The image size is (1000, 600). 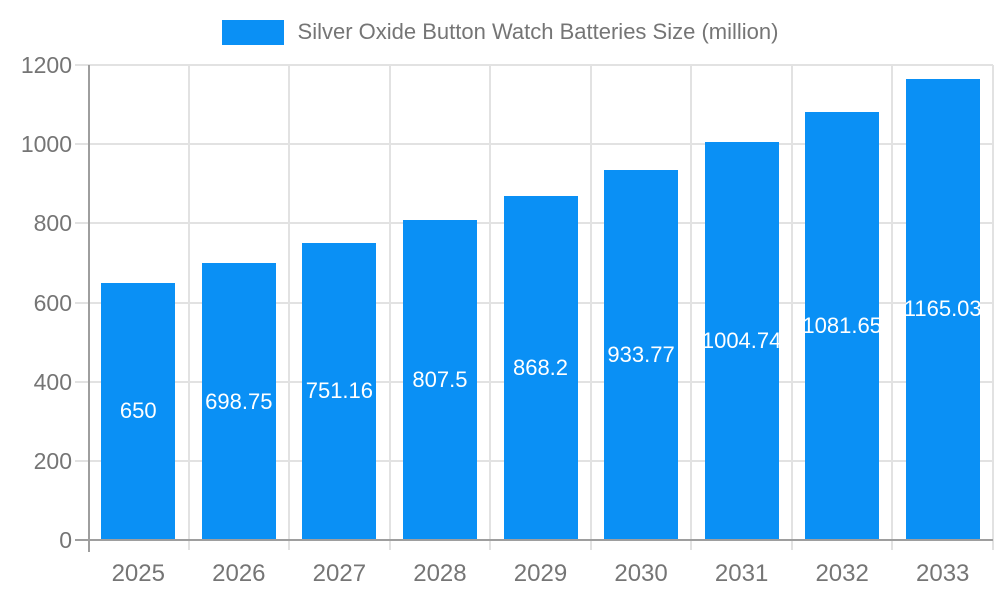 I want to click on bar-value-label: 650, so click(x=138, y=411).